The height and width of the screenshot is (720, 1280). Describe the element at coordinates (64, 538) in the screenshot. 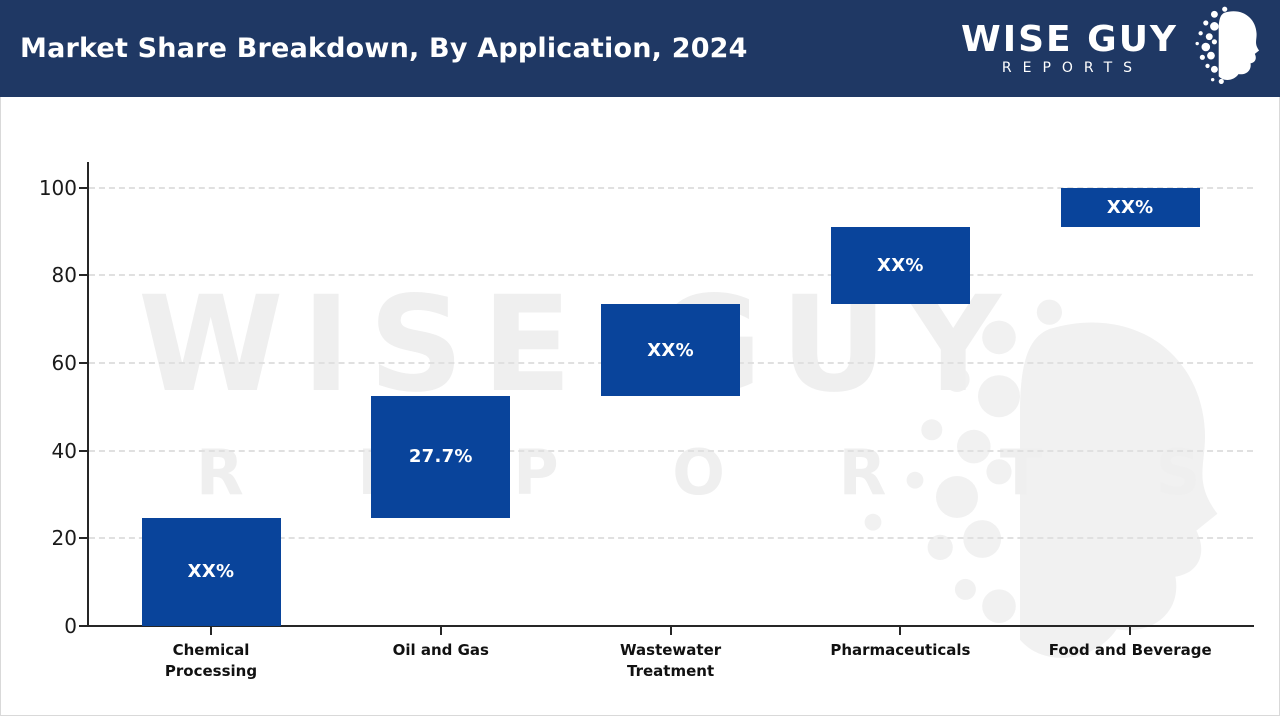

I see `y-tick-label-20: 20` at that location.